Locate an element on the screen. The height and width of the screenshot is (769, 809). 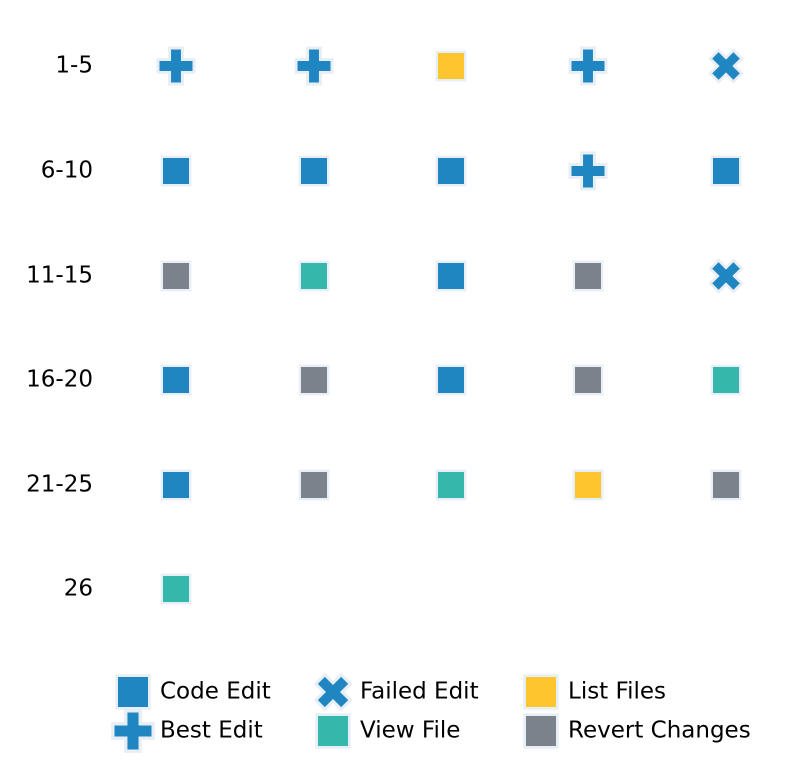
legend-label-code-edit: Code Edit is located at coordinates (215, 691).